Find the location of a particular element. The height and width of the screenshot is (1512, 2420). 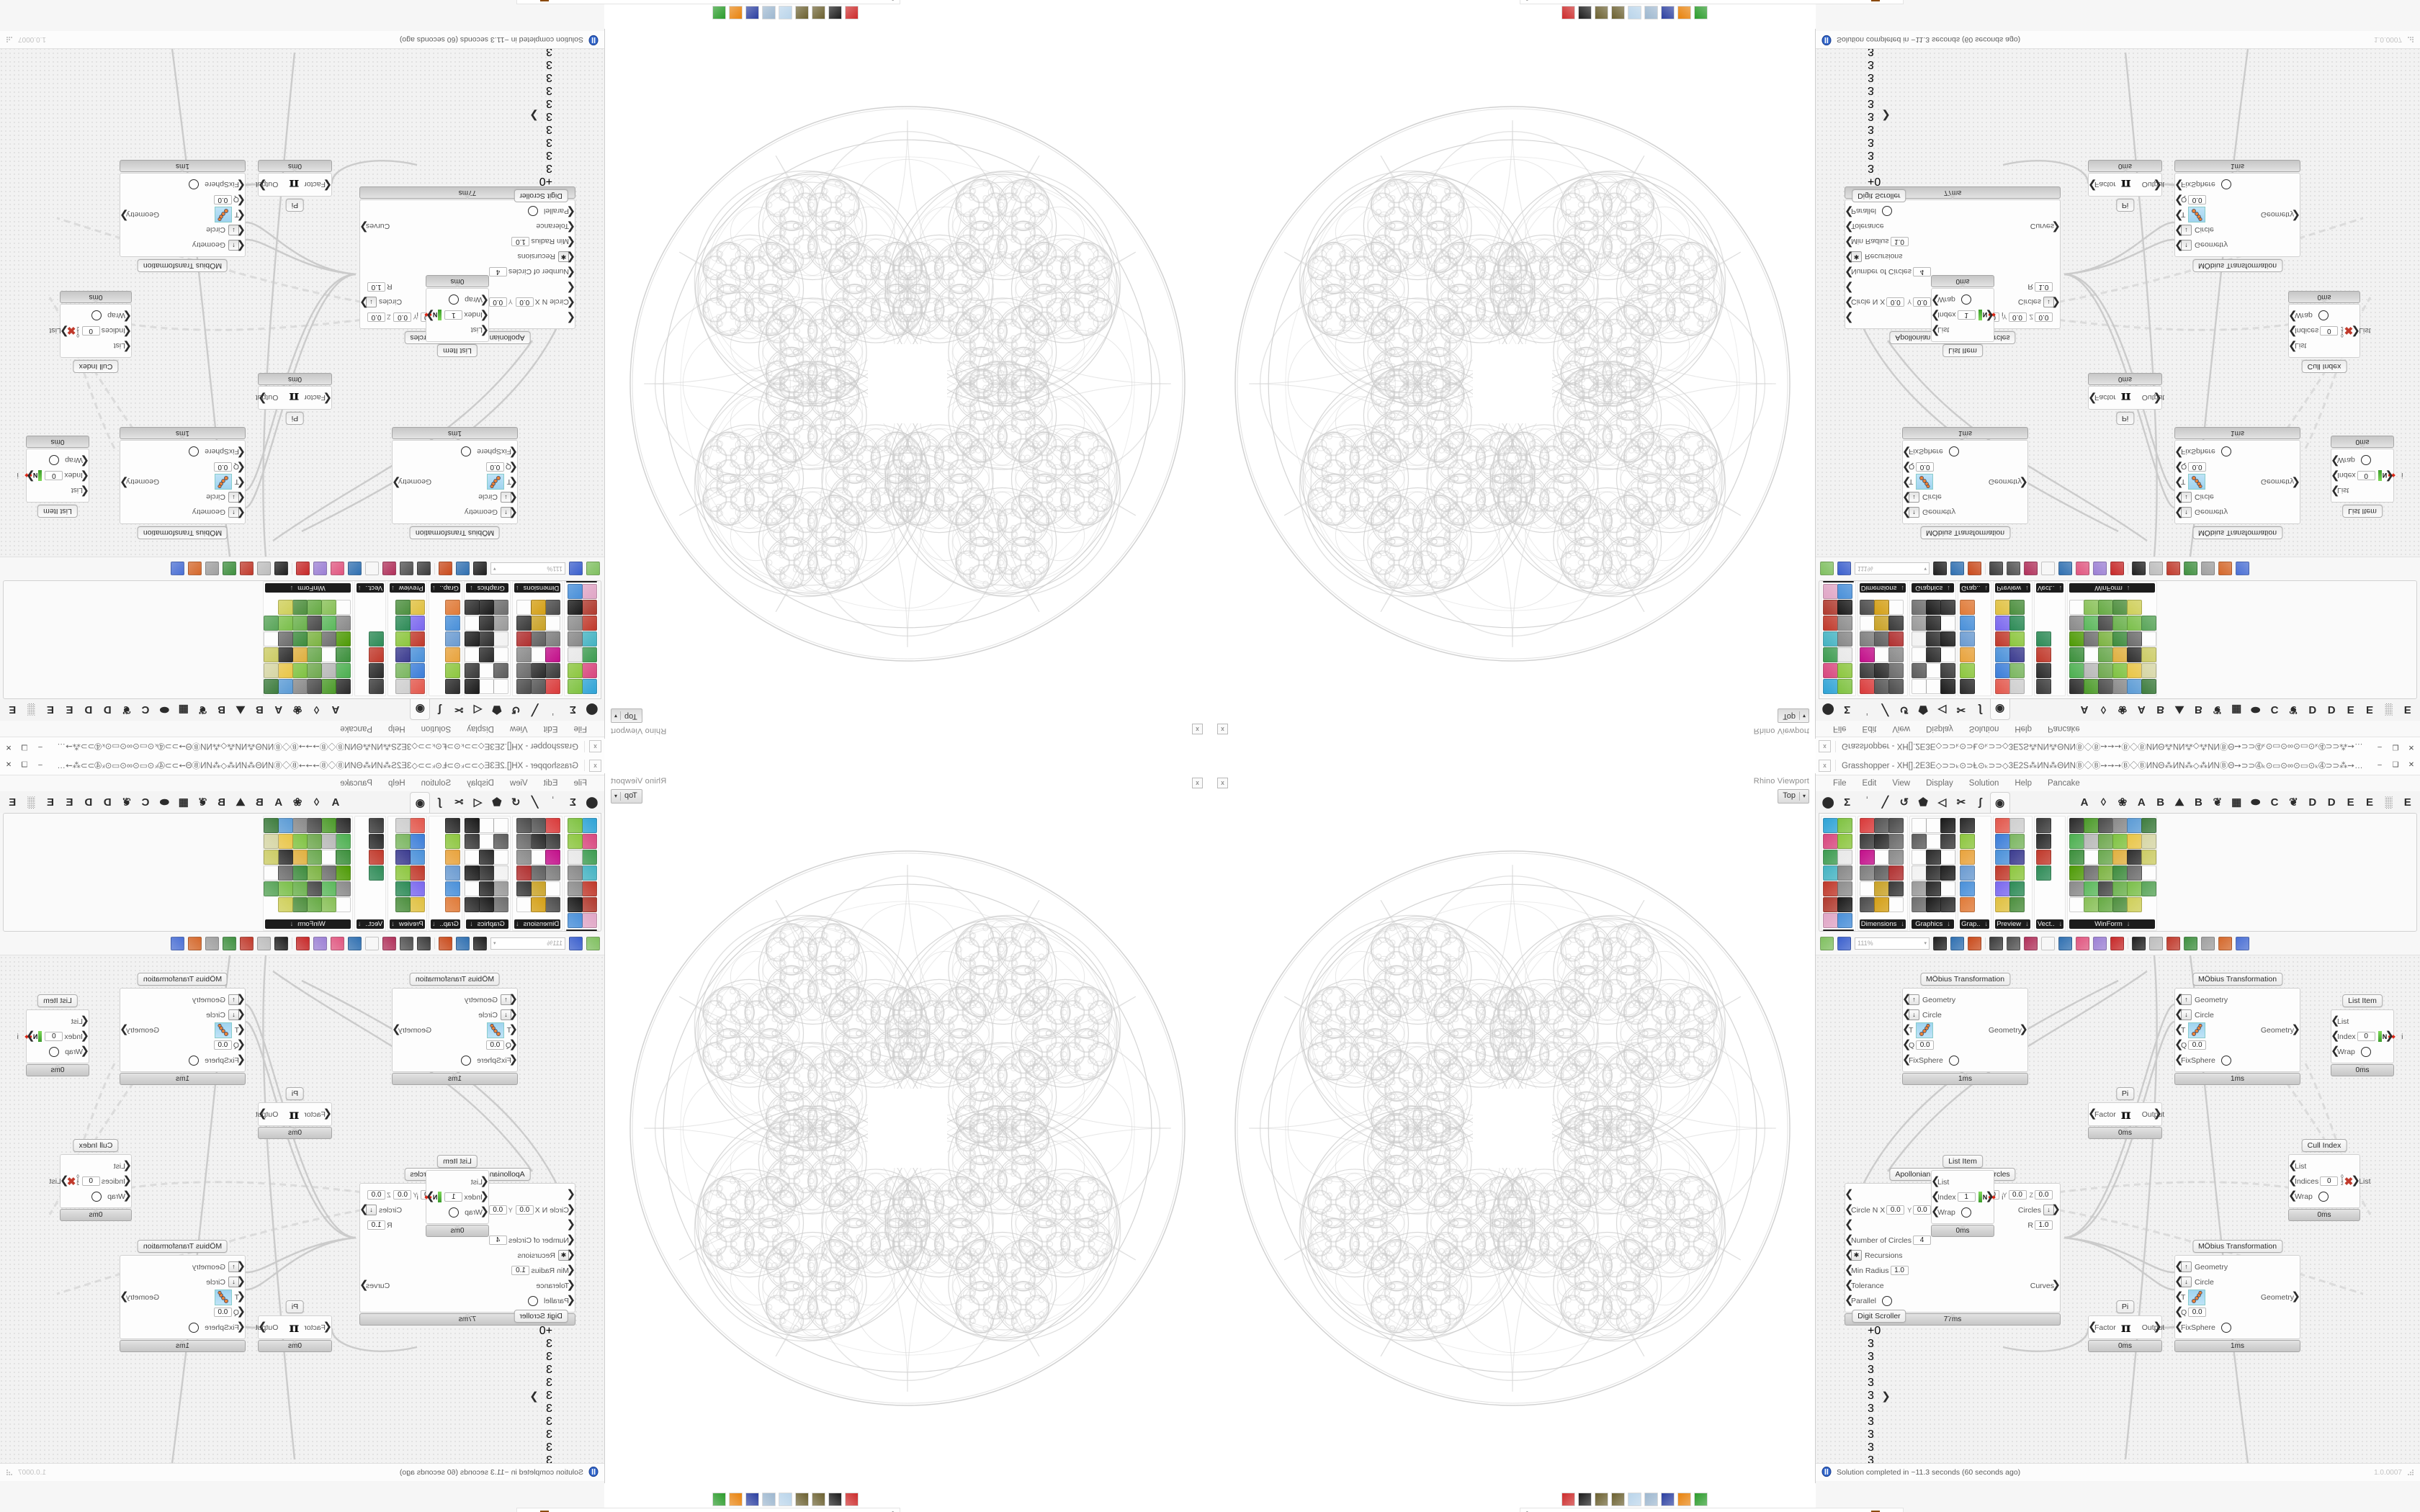

param-value-field: 1 is located at coordinates (453, 1197).